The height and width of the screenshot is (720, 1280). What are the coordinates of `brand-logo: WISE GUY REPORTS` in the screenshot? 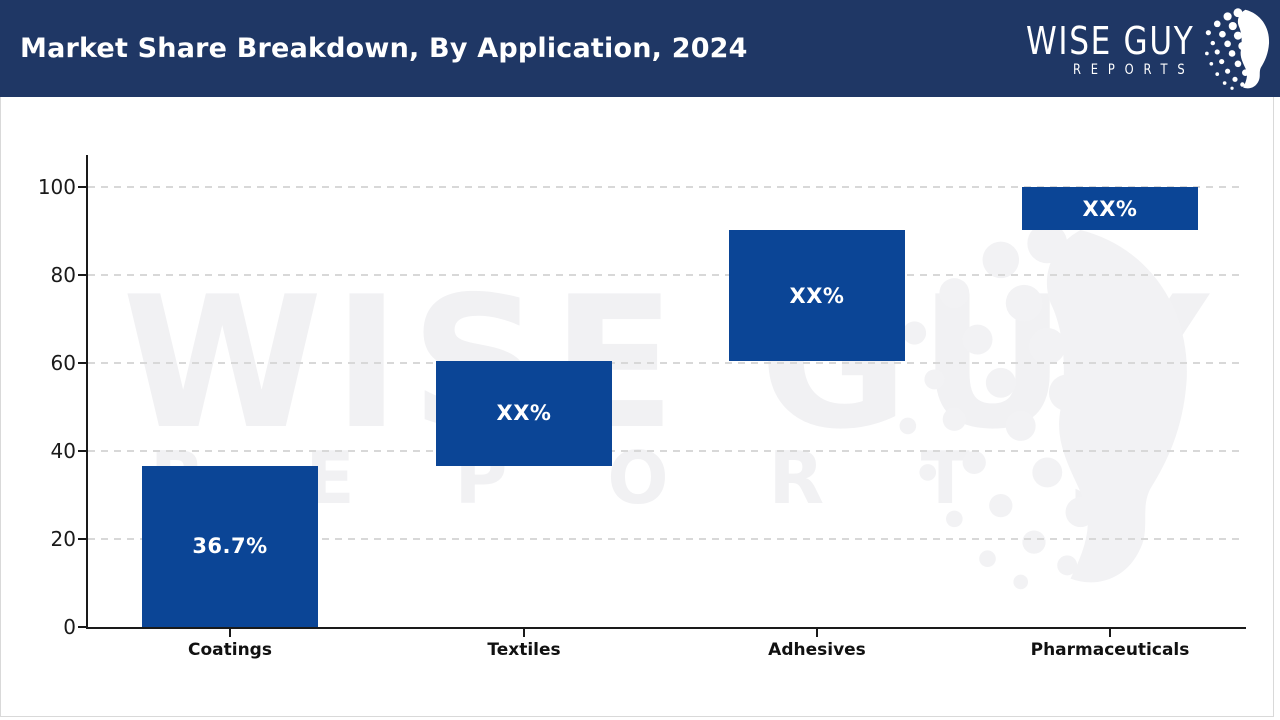 It's located at (1130, 49).